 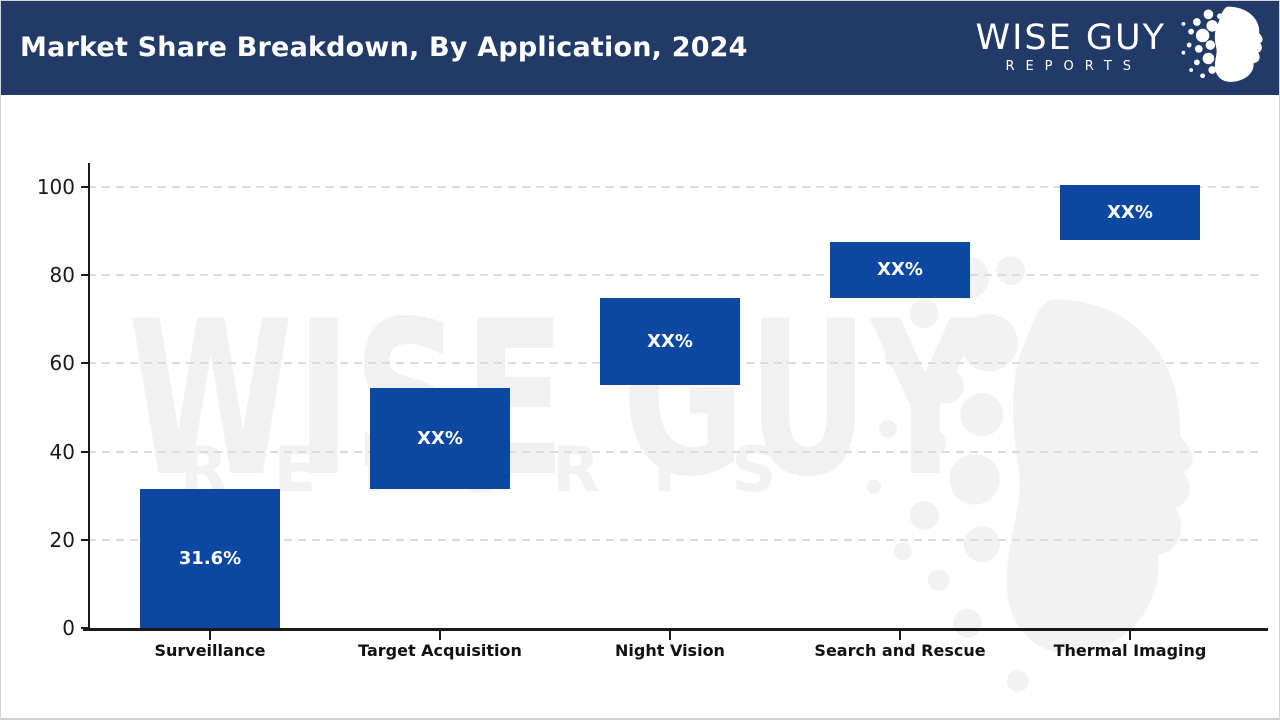 I want to click on x-category-label: Surveillance, so click(x=210, y=650).